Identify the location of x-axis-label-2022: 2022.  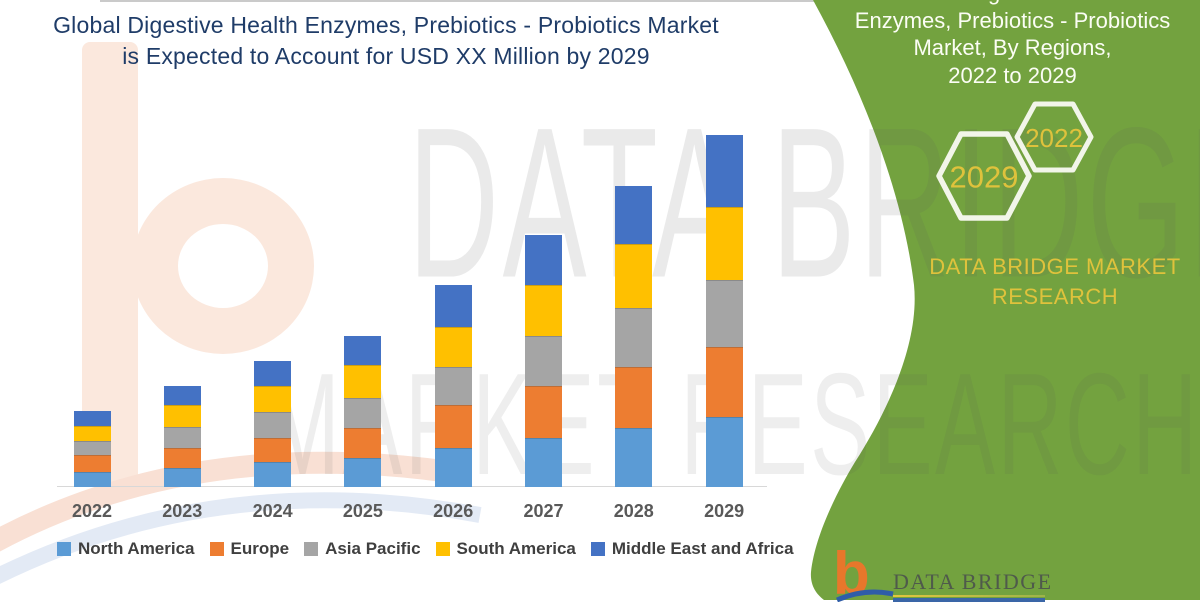
(92, 511).